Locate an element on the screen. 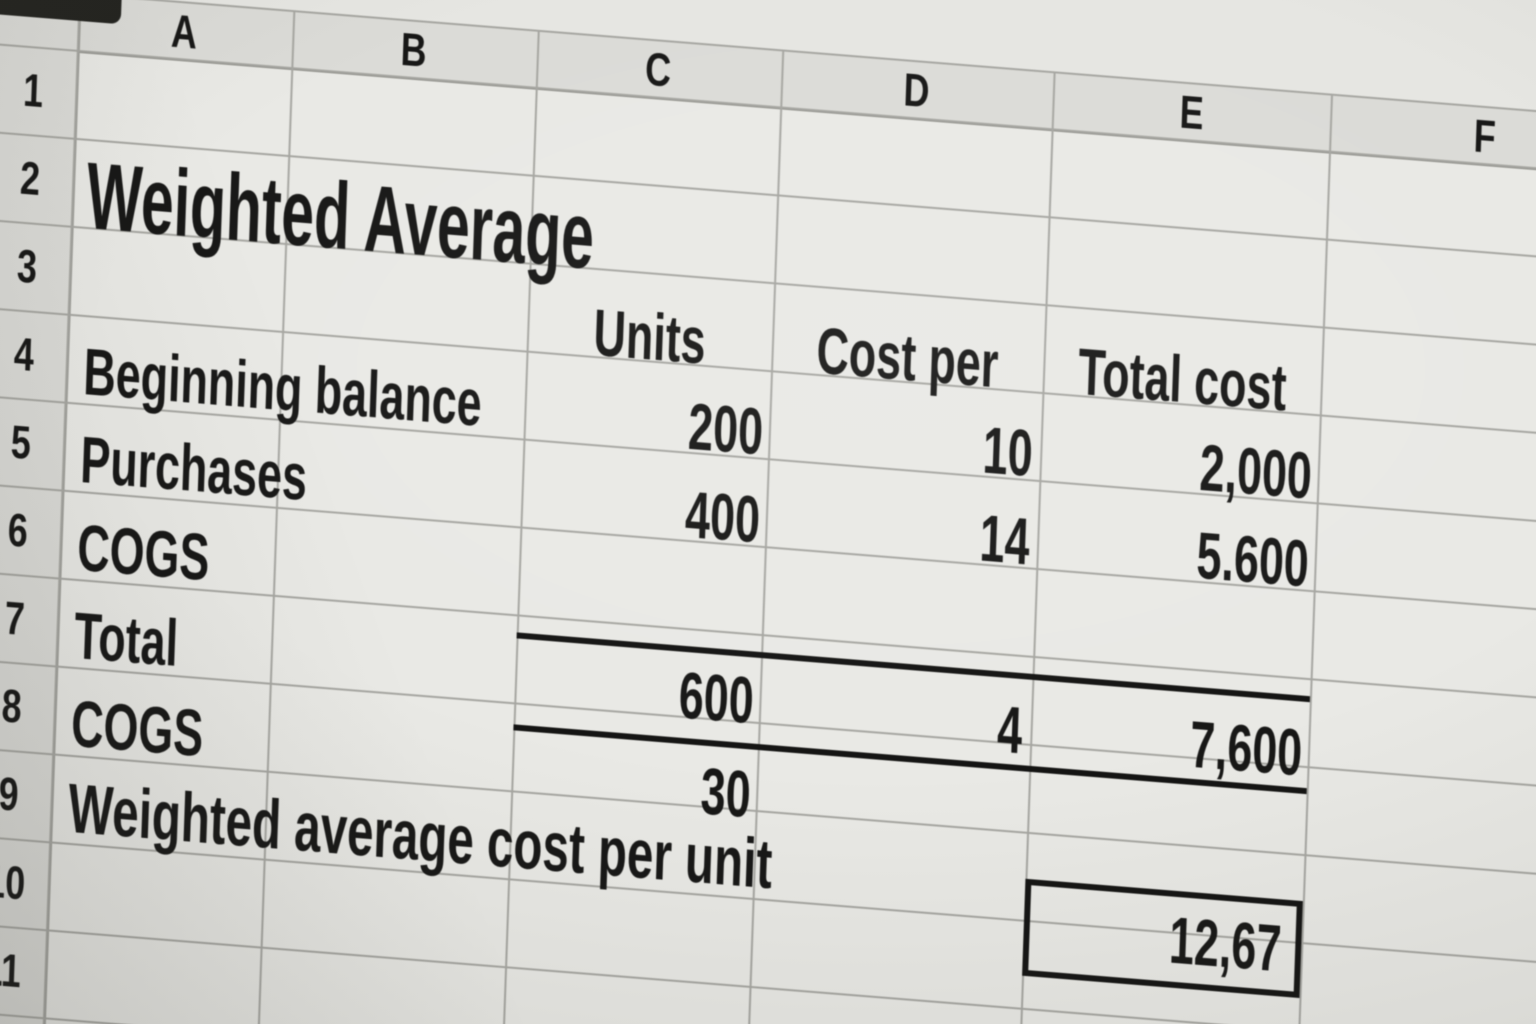 The width and height of the screenshot is (1536, 1024). column-header-c: C is located at coordinates (658, 69).